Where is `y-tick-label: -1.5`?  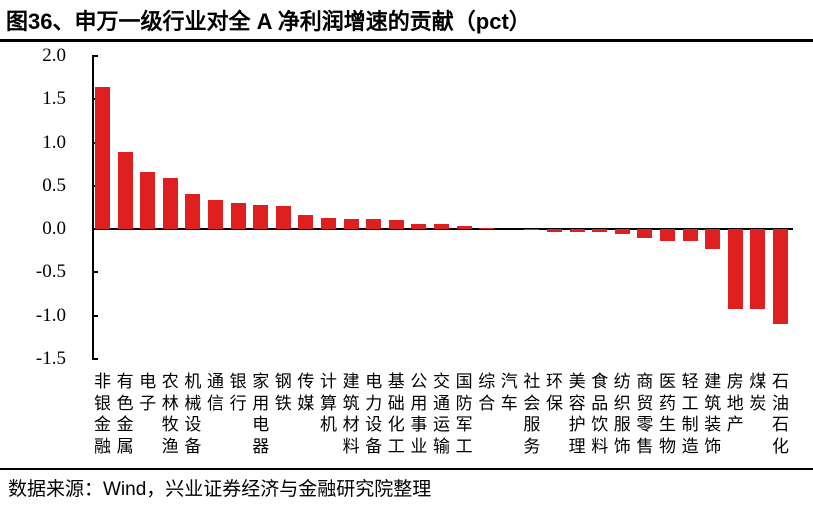 y-tick-label: -1.5 is located at coordinates (50, 358).